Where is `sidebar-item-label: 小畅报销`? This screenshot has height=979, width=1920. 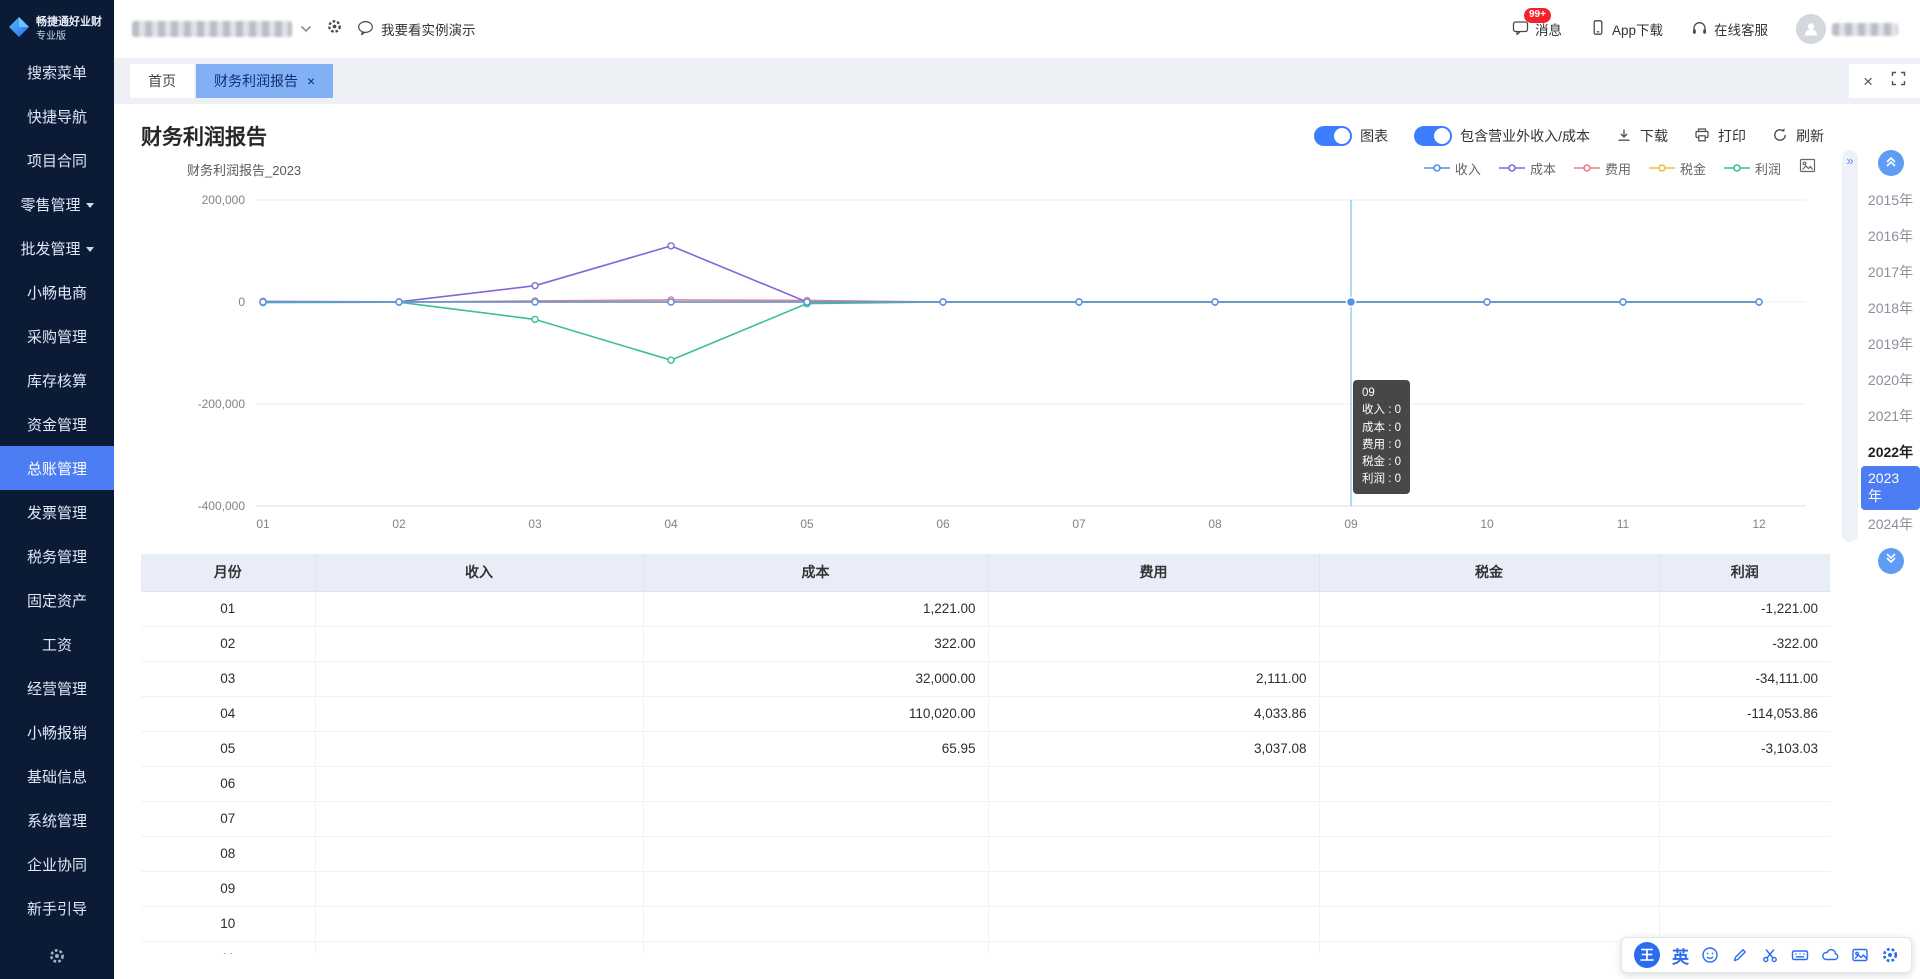
sidebar-item-label: 小畅报销 is located at coordinates (56, 733).